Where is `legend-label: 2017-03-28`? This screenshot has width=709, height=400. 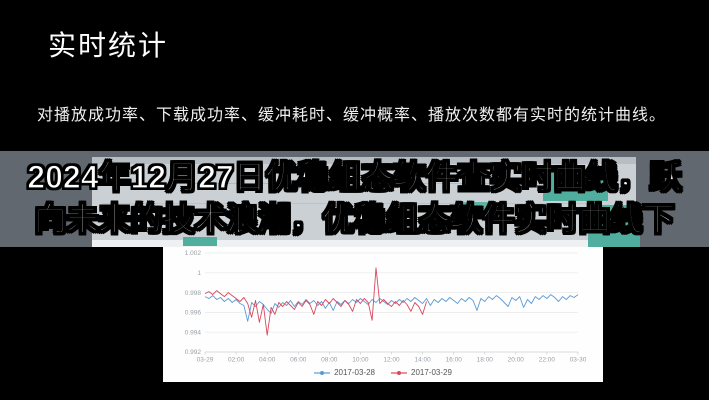
legend-label: 2017-03-28 is located at coordinates (354, 372).